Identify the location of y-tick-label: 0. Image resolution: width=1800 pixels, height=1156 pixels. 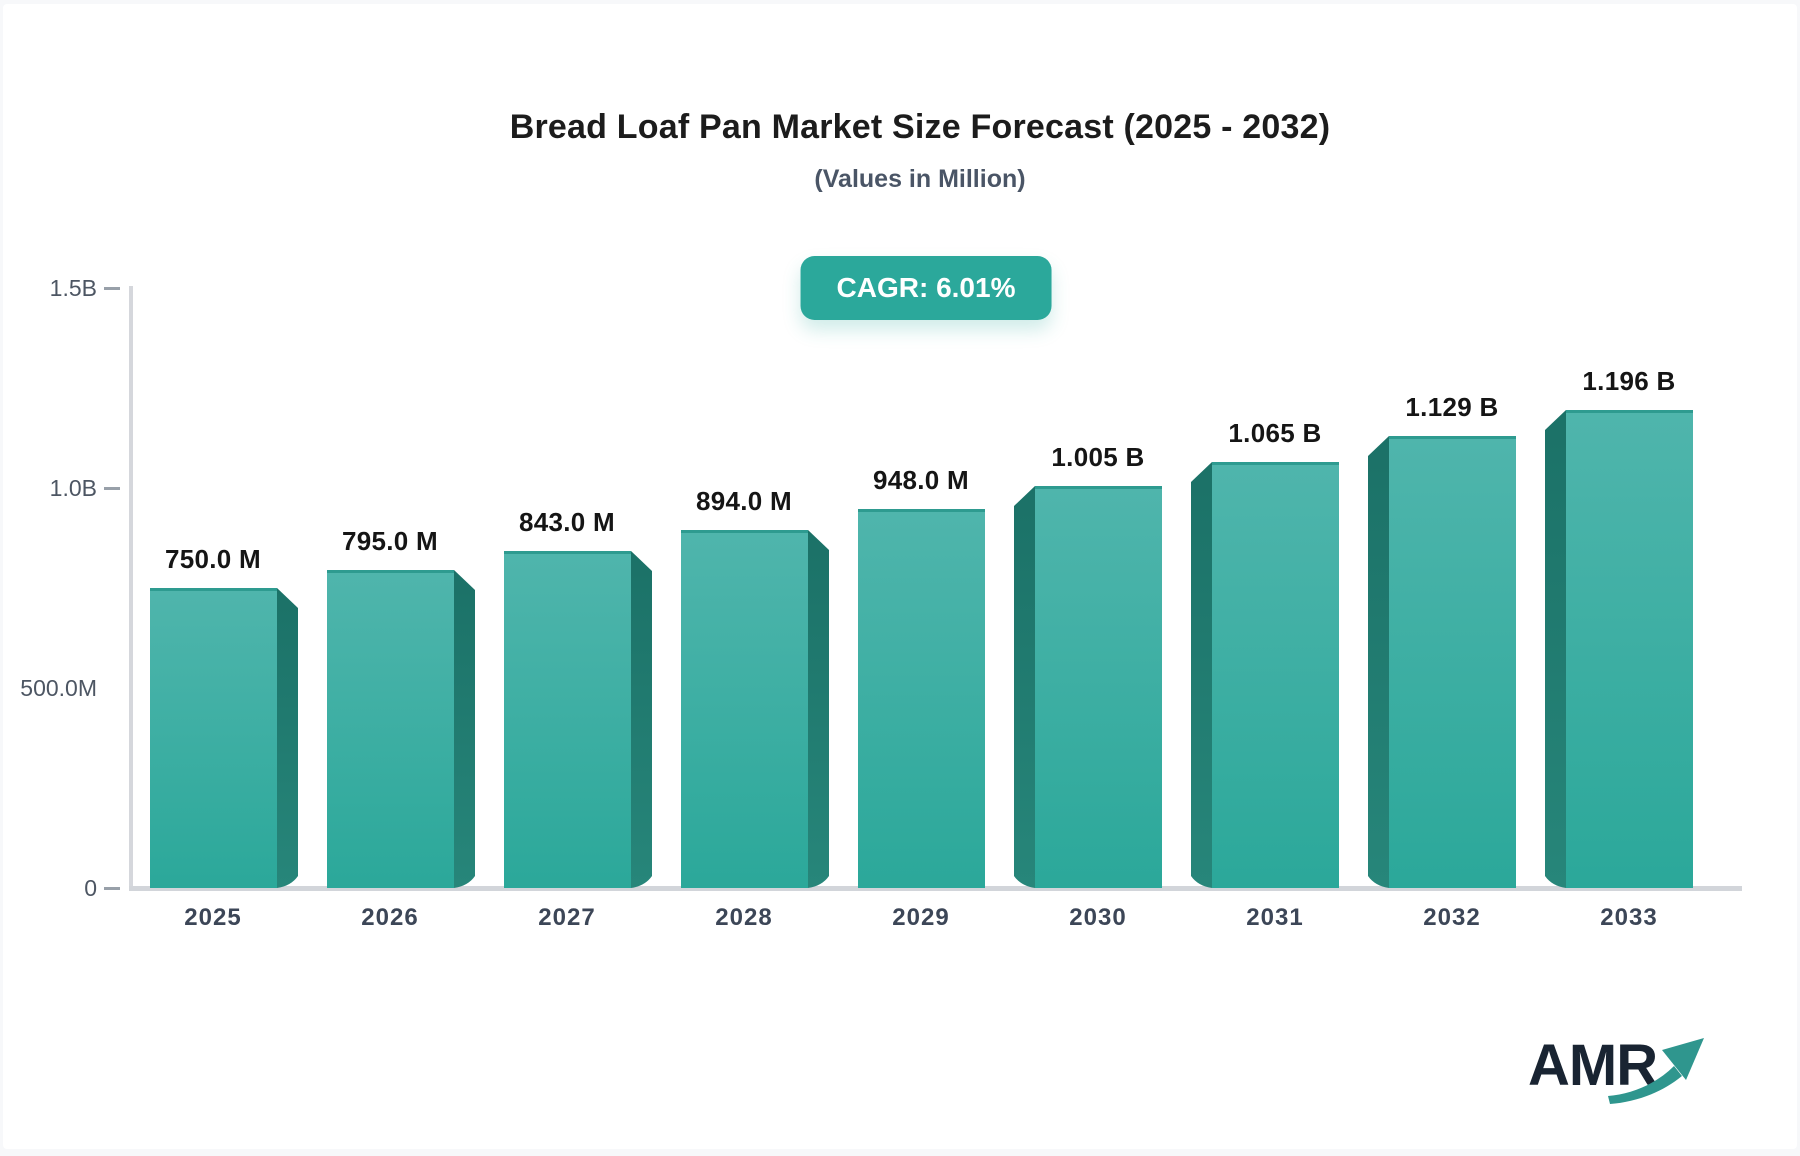
(90, 888).